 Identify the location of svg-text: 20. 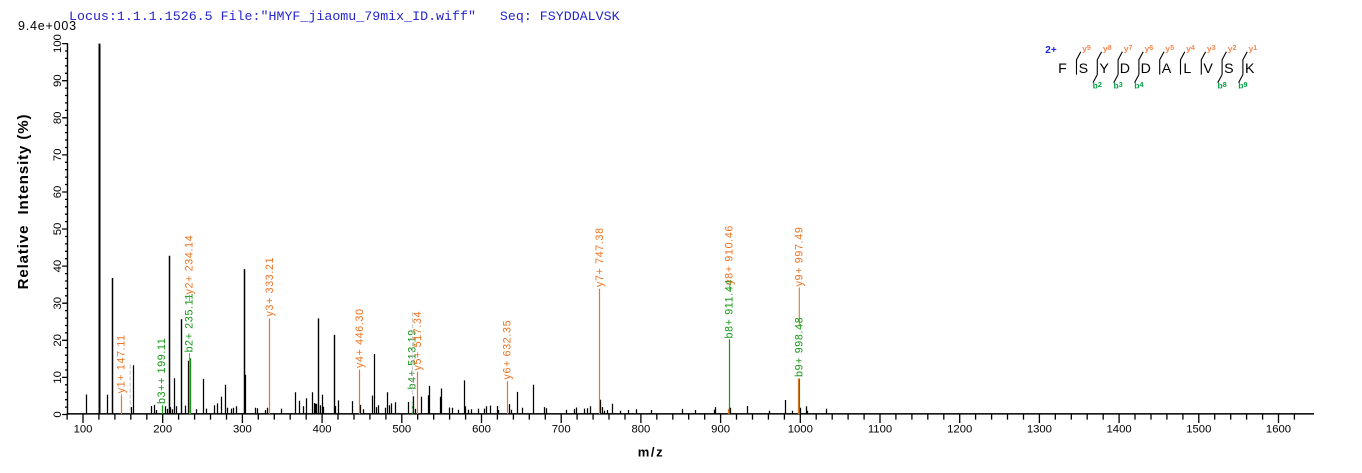
(58, 340).